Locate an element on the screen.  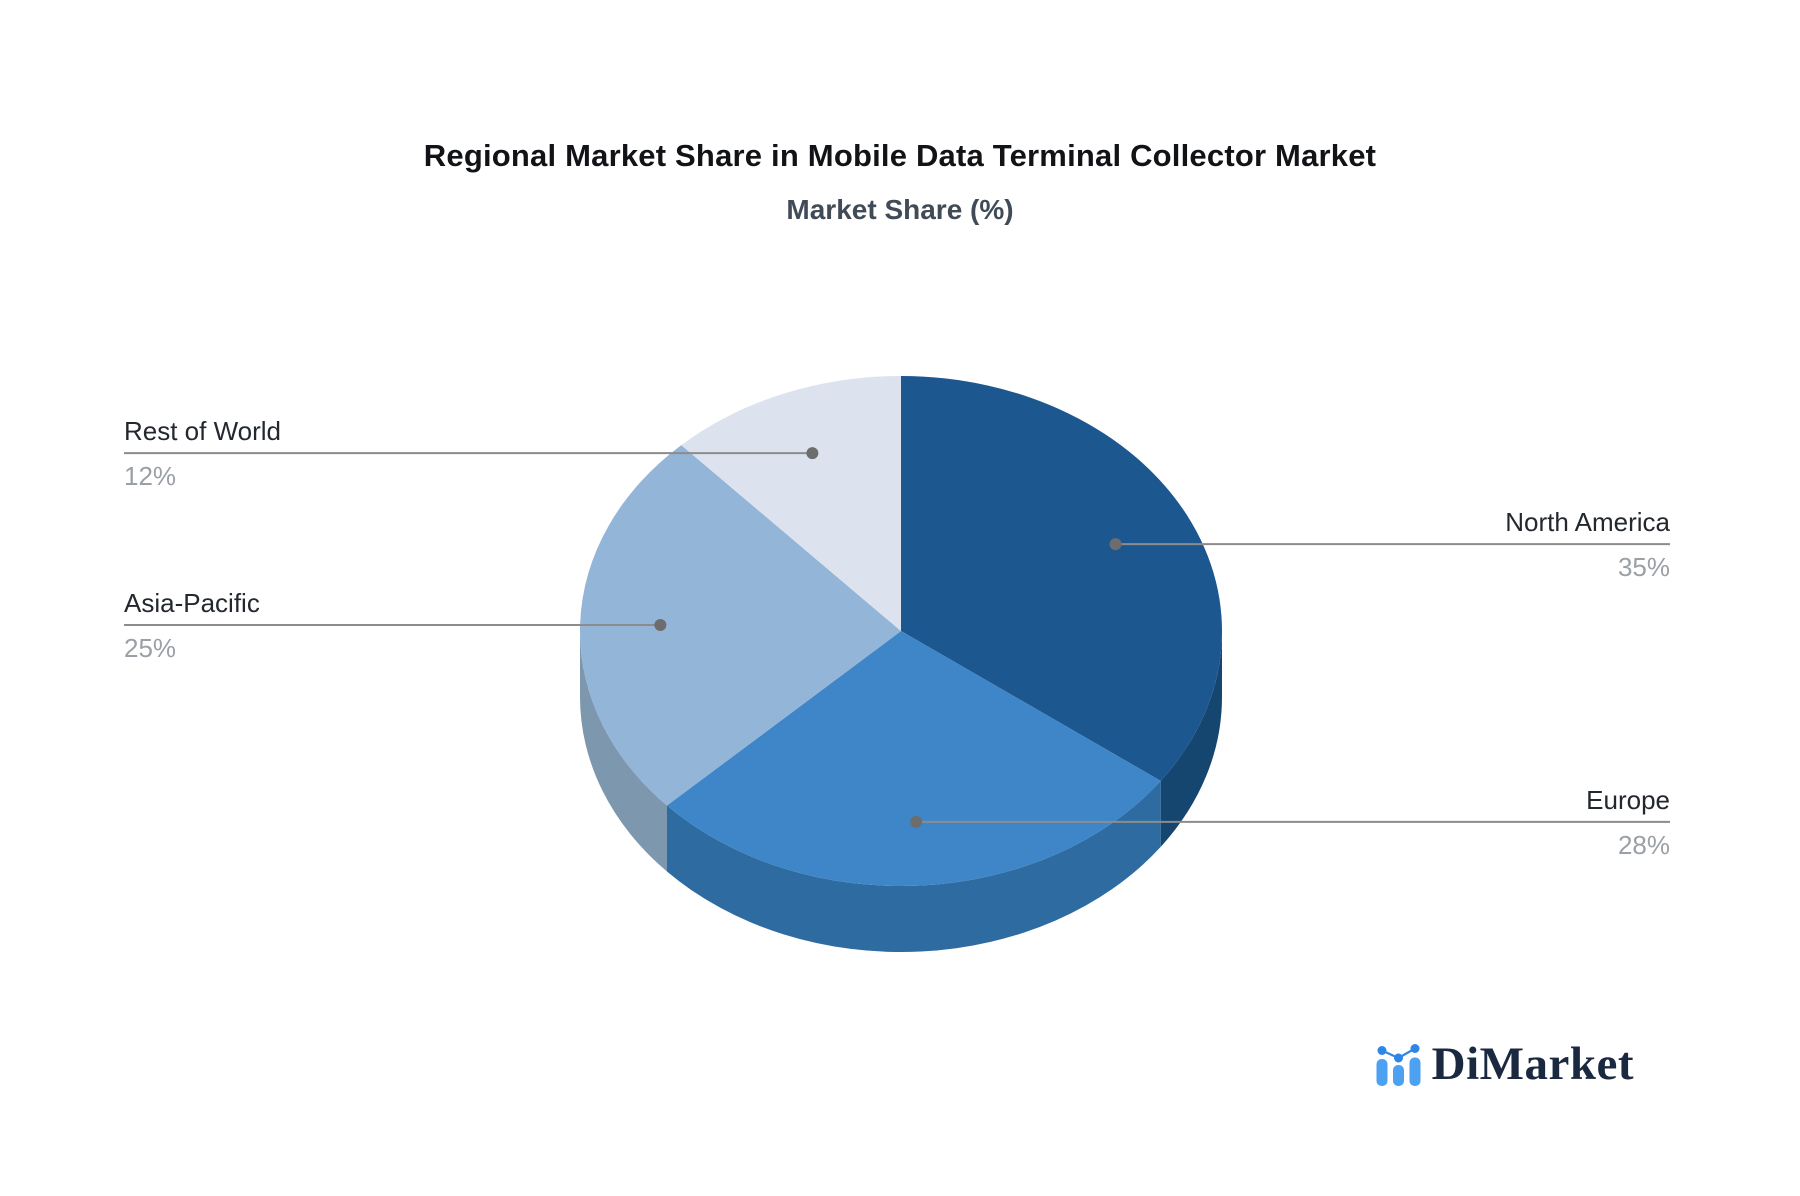
logo-text: DiMarket is located at coordinates (1532, 1064).